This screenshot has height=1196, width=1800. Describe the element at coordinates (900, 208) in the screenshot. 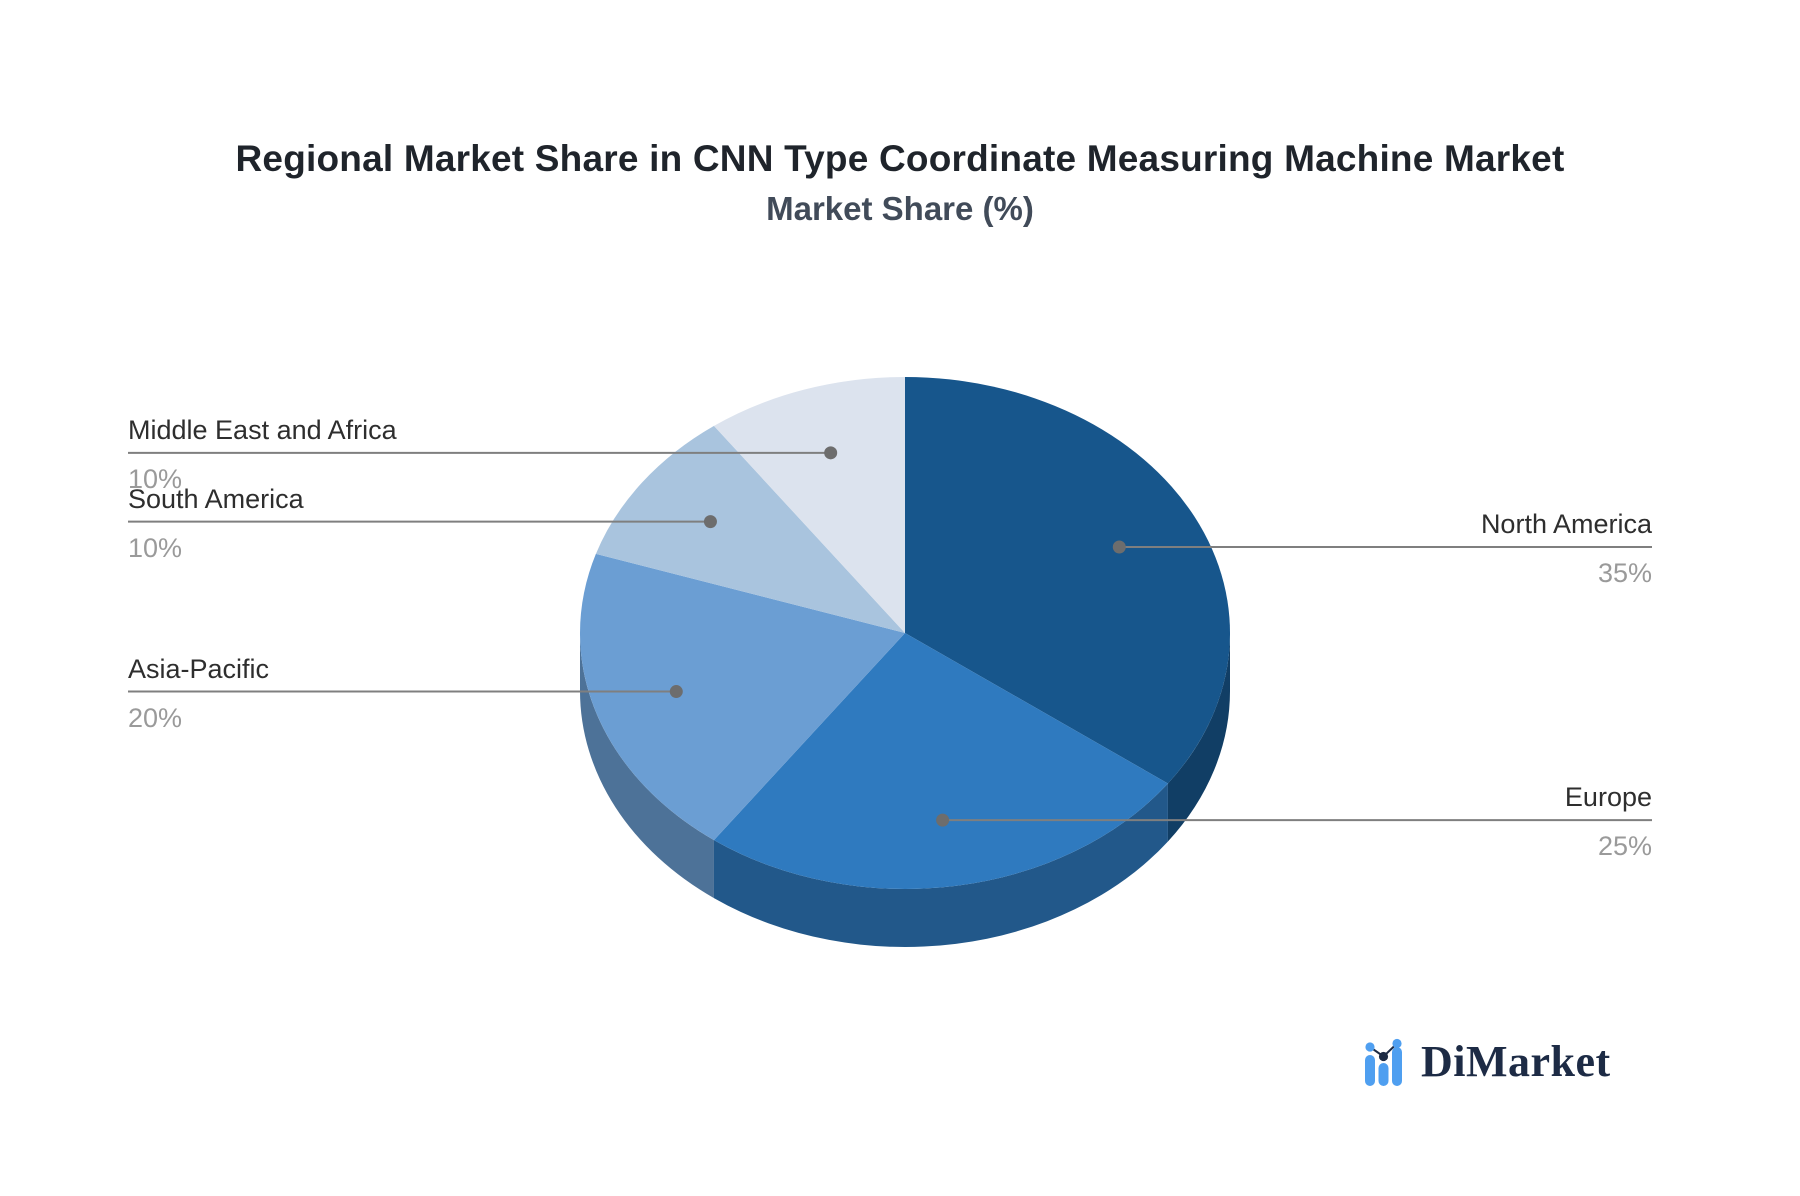

I see `chart-subtitle: Market Share (%)` at that location.